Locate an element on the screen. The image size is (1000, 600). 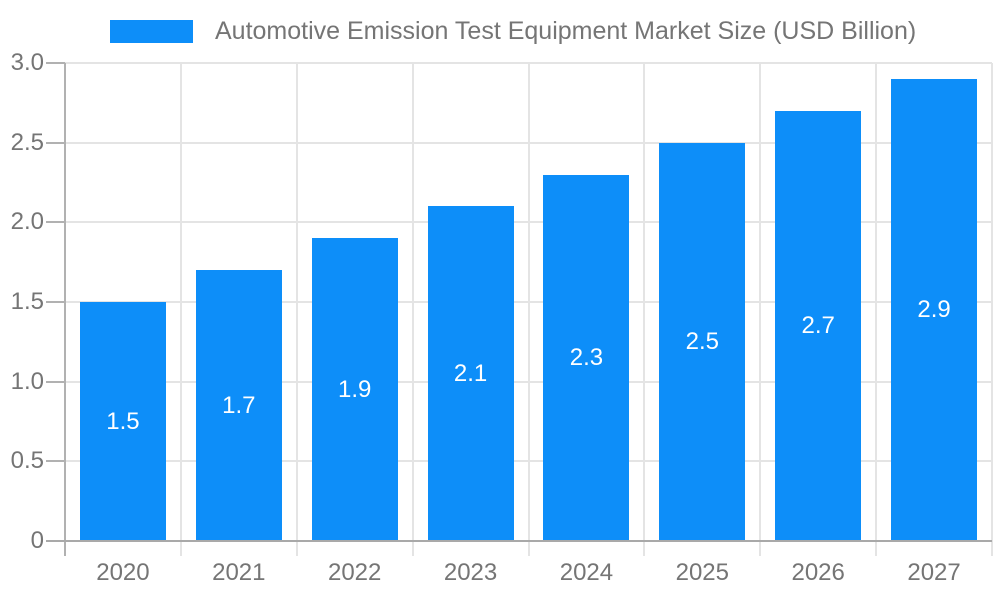
bar: 1.5 is located at coordinates (122, 421).